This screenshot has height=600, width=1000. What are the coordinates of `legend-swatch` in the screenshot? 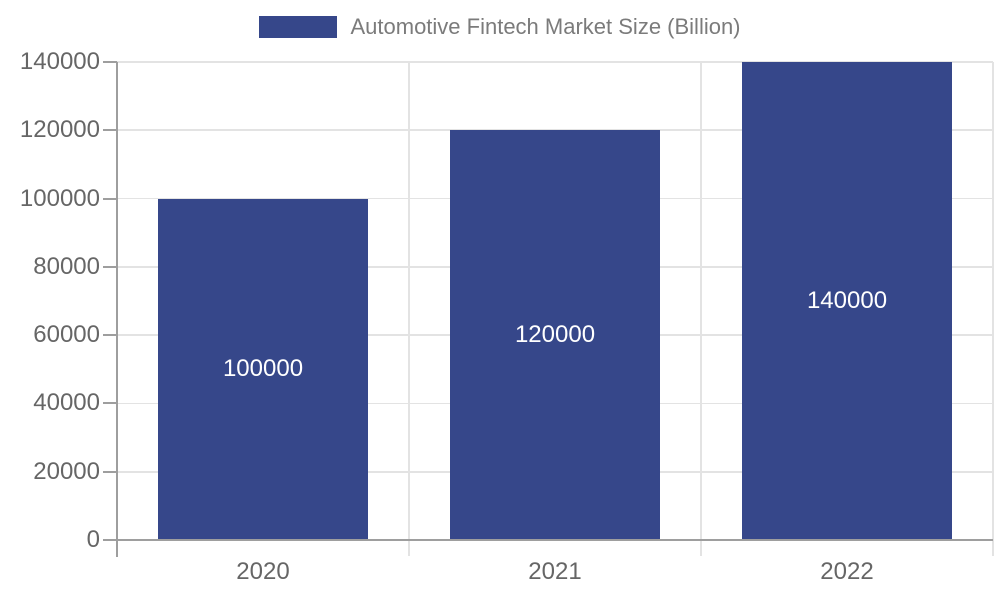 It's located at (298, 27).